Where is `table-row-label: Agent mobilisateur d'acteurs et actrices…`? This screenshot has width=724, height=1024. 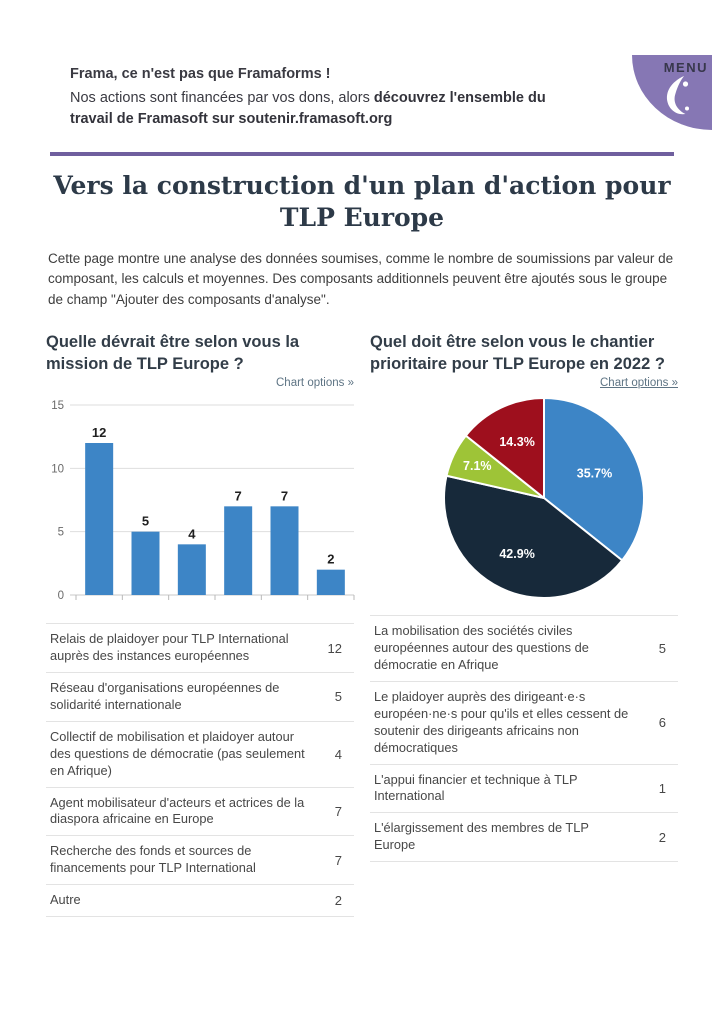
table-row-label: Agent mobilisateur d'acteurs et actrices… is located at coordinates (177, 810).